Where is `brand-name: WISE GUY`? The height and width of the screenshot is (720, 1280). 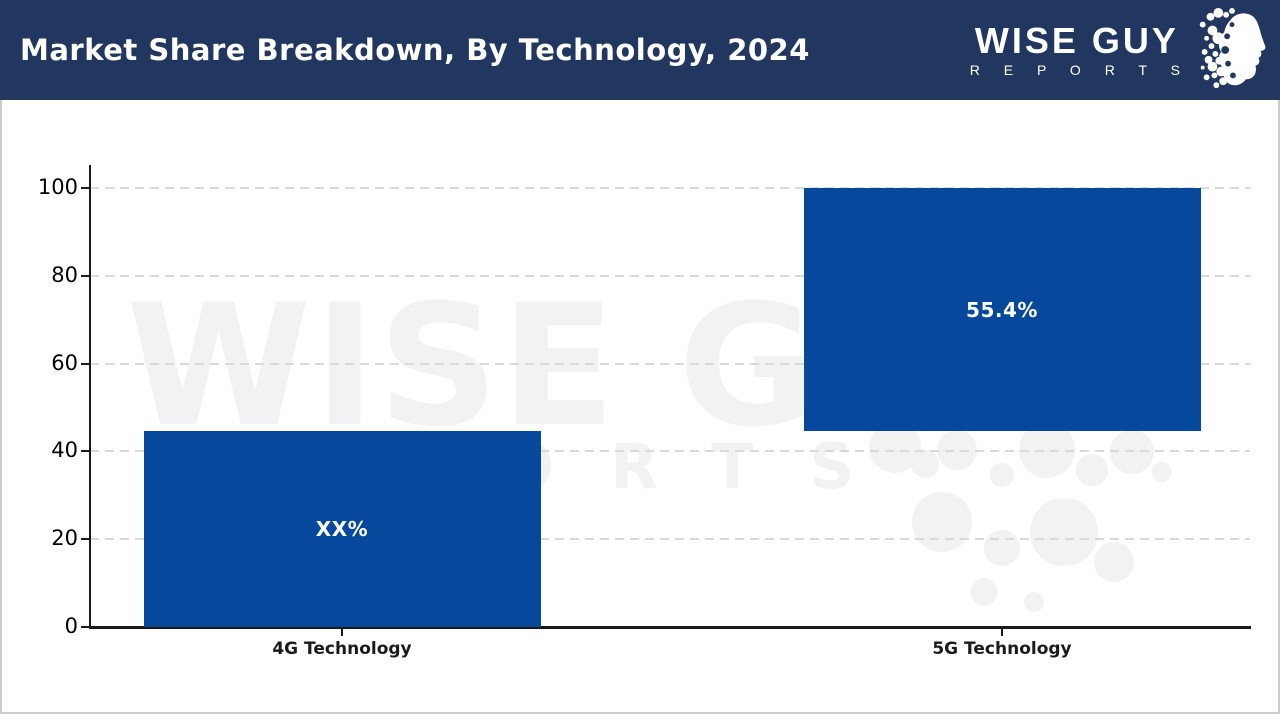
brand-name: WISE GUY is located at coordinates (1076, 41).